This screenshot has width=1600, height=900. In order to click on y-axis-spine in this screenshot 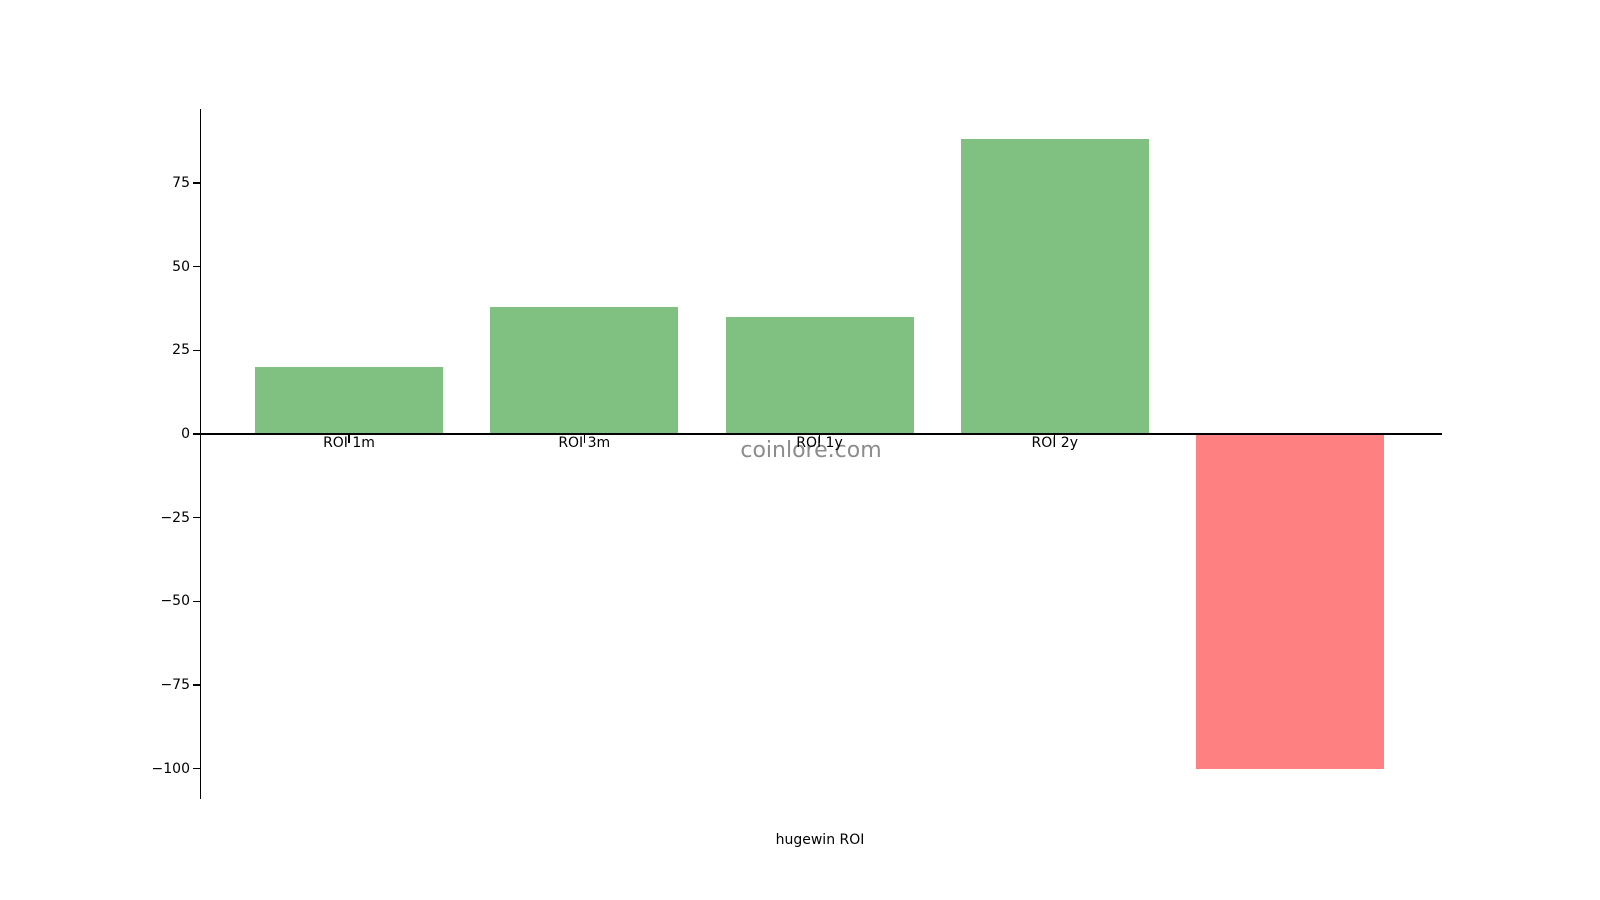, I will do `click(200, 454)`.